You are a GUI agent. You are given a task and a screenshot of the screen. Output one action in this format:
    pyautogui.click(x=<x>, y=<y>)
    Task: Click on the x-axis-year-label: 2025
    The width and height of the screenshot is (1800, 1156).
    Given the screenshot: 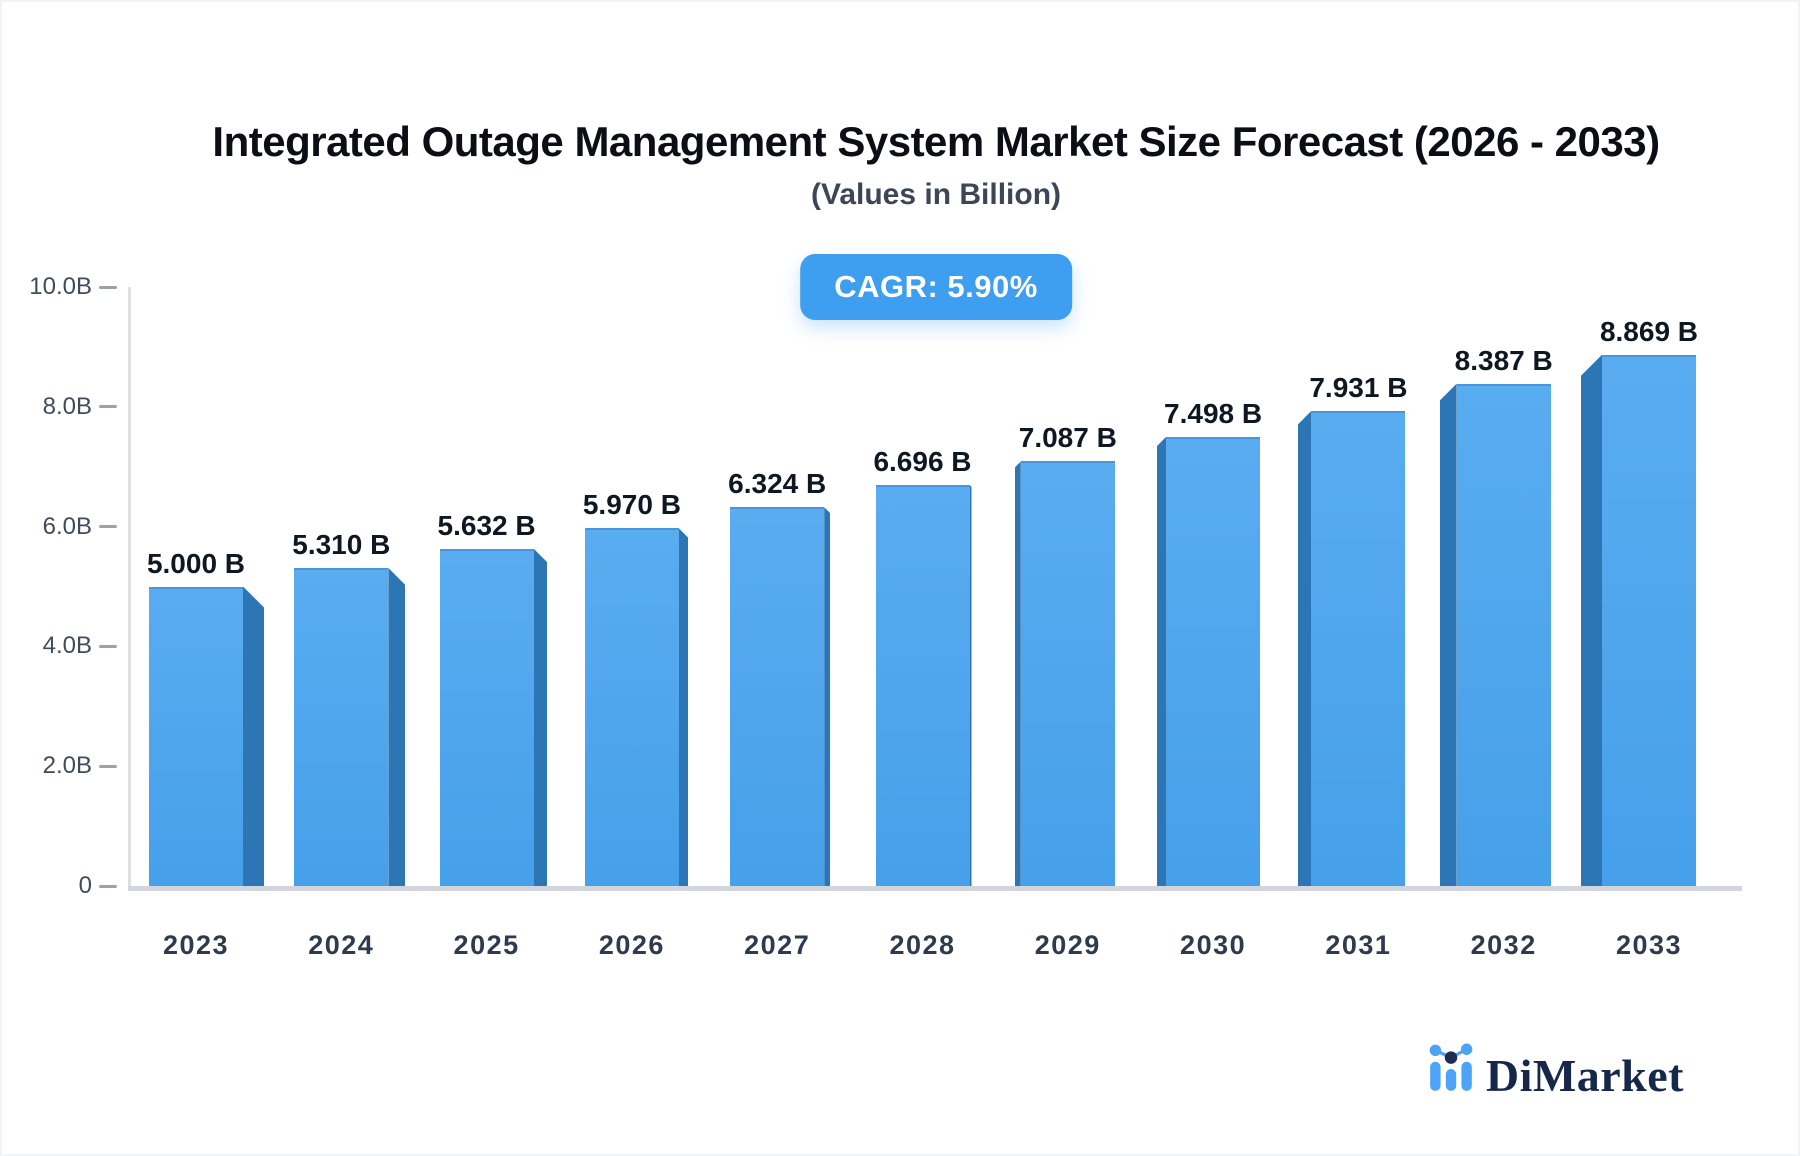 What is the action you would take?
    pyautogui.click(x=486, y=945)
    